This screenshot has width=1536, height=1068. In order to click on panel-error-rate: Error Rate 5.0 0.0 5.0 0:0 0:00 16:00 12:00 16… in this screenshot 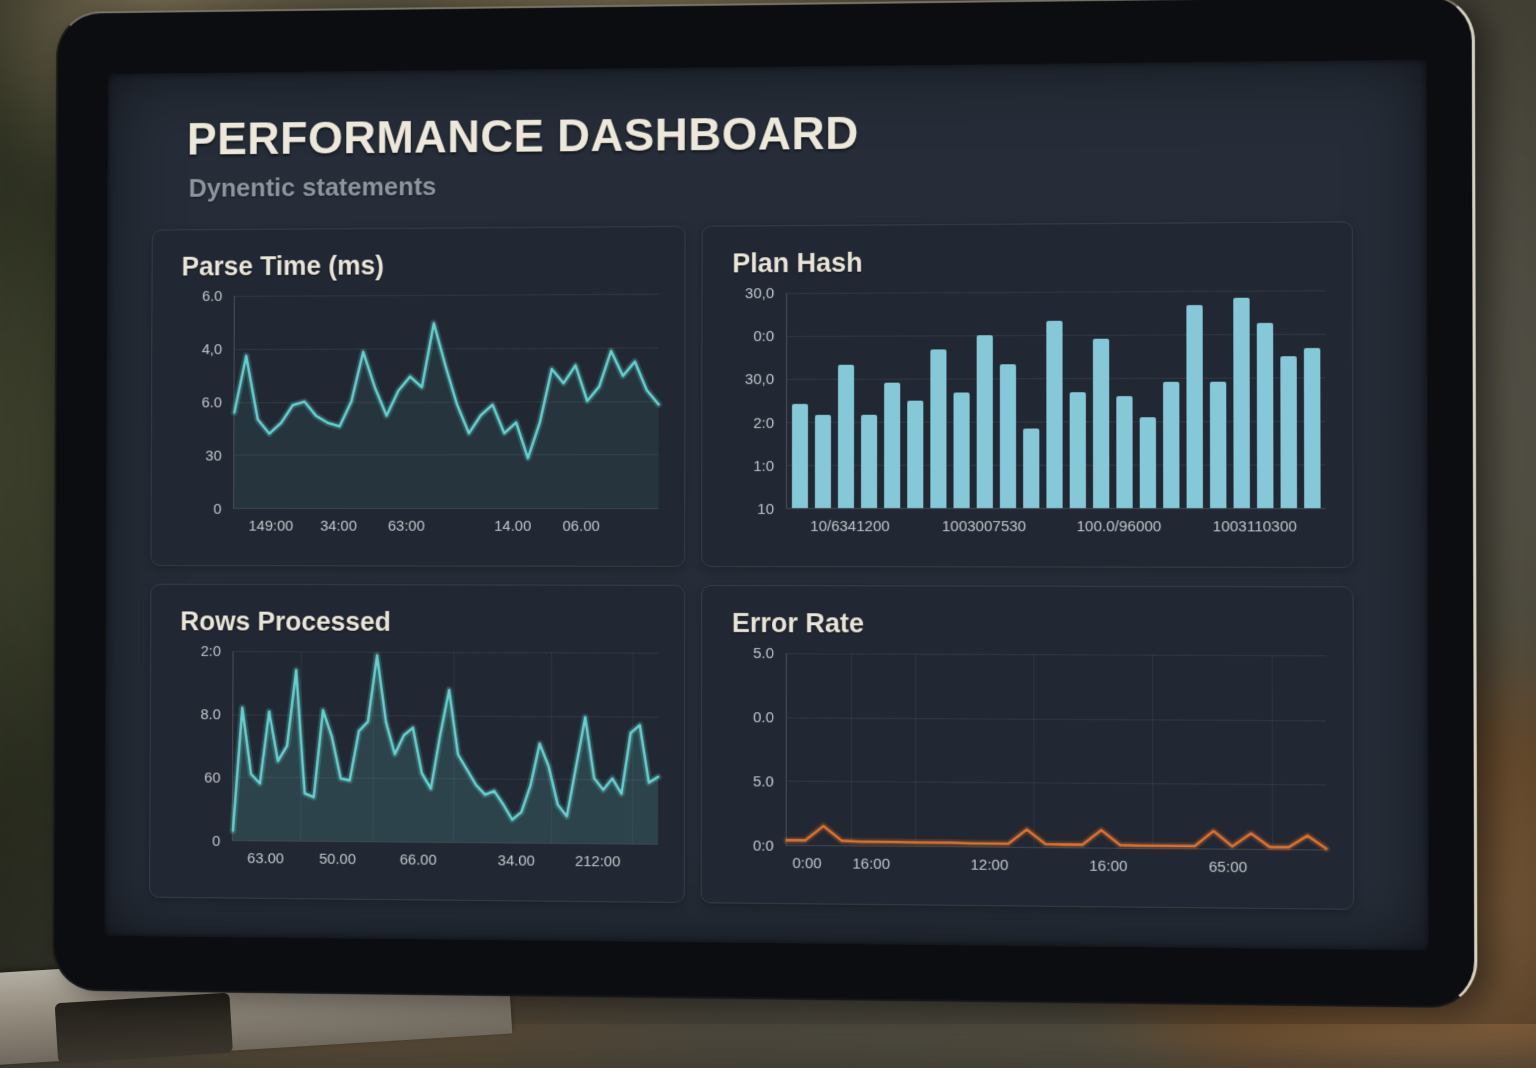, I will do `click(1027, 747)`.